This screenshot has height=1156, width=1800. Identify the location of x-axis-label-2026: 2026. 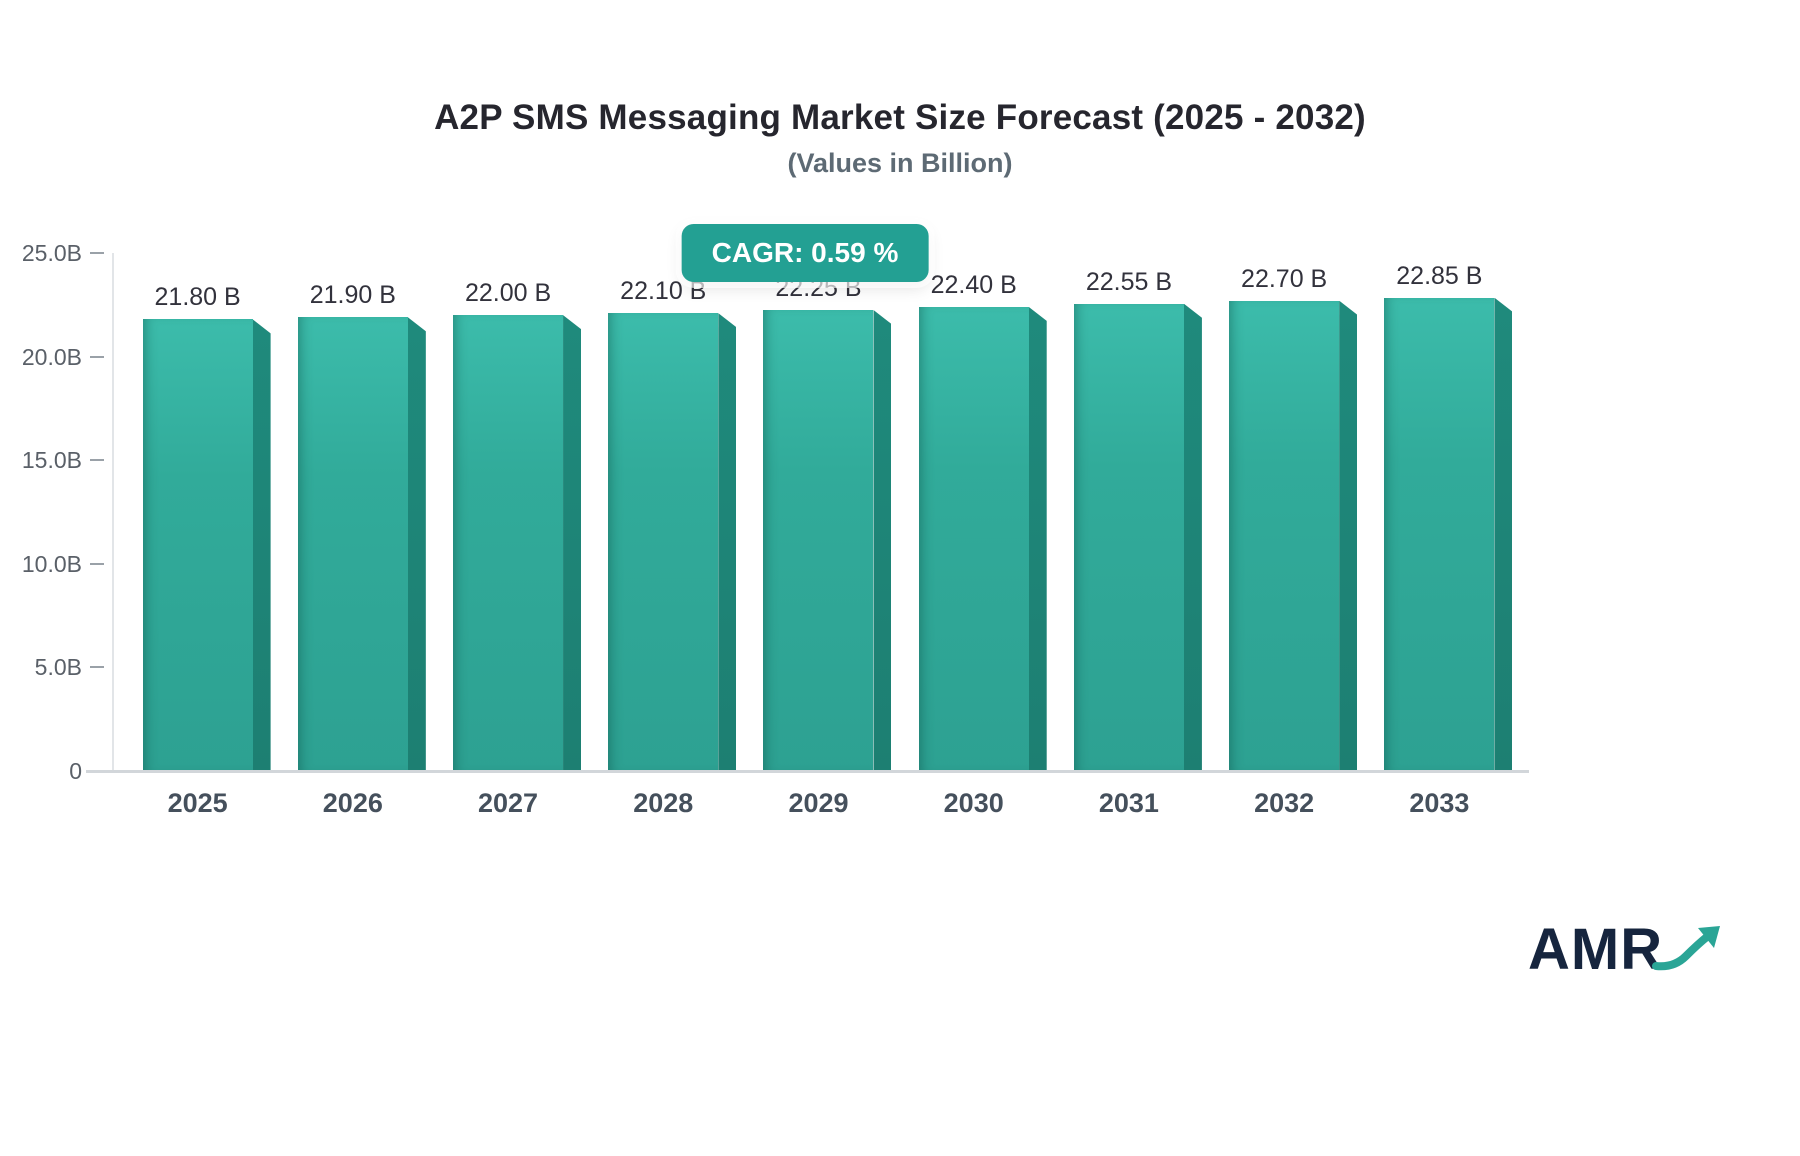
(352, 803).